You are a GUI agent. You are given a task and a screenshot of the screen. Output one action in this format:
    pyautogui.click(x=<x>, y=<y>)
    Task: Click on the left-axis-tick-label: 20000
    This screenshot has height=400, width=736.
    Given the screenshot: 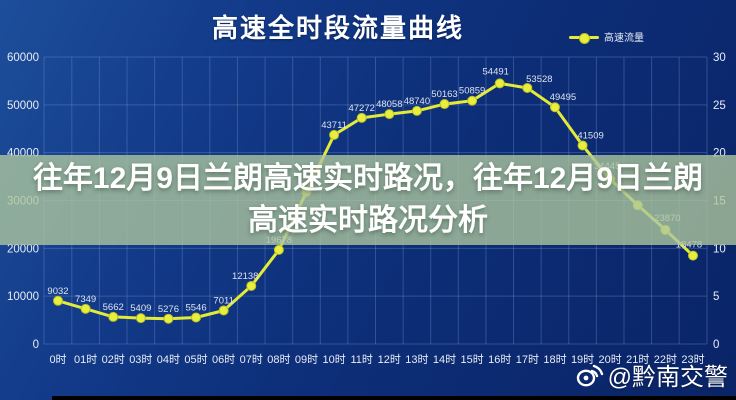 What is the action you would take?
    pyautogui.click(x=23, y=249)
    